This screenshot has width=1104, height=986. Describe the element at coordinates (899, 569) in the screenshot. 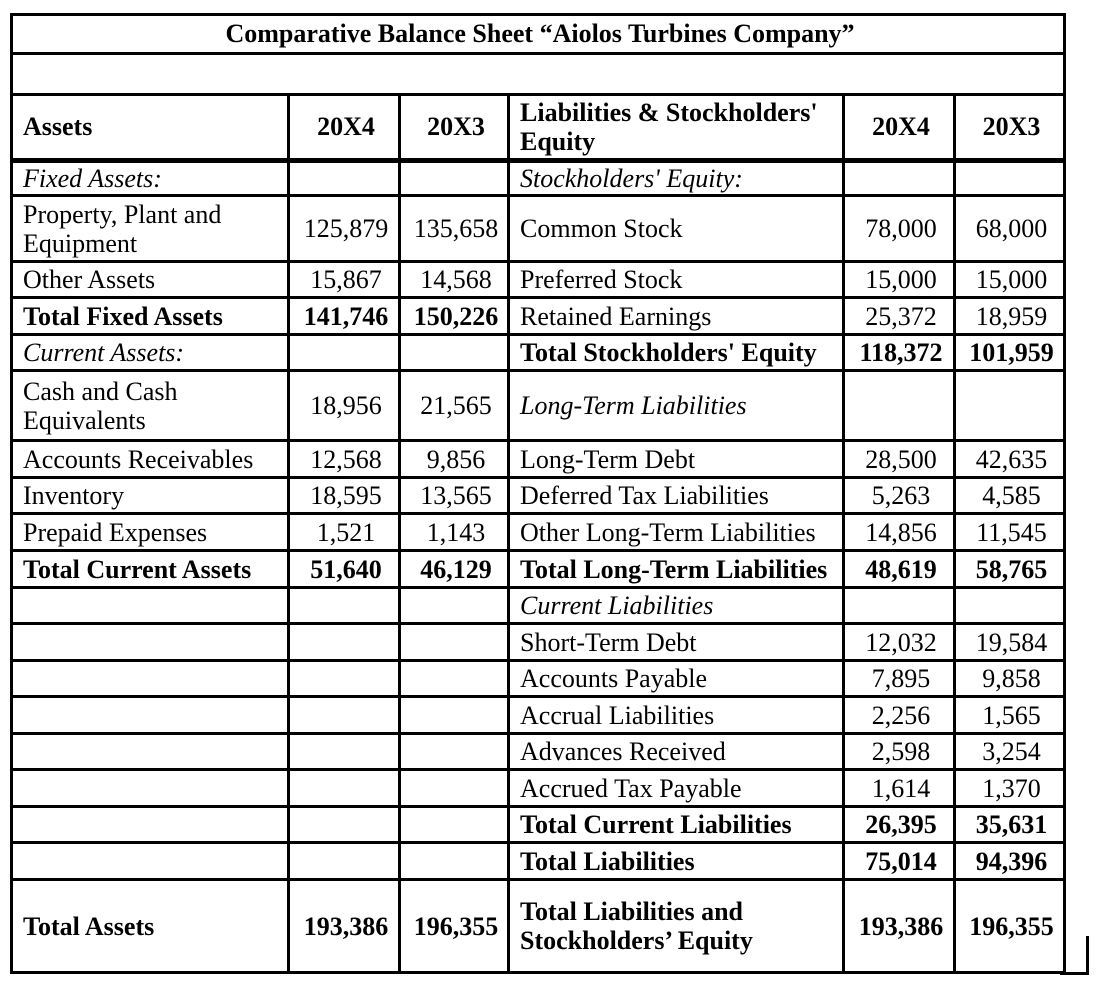

I see `liability-20x4: 48,619` at that location.